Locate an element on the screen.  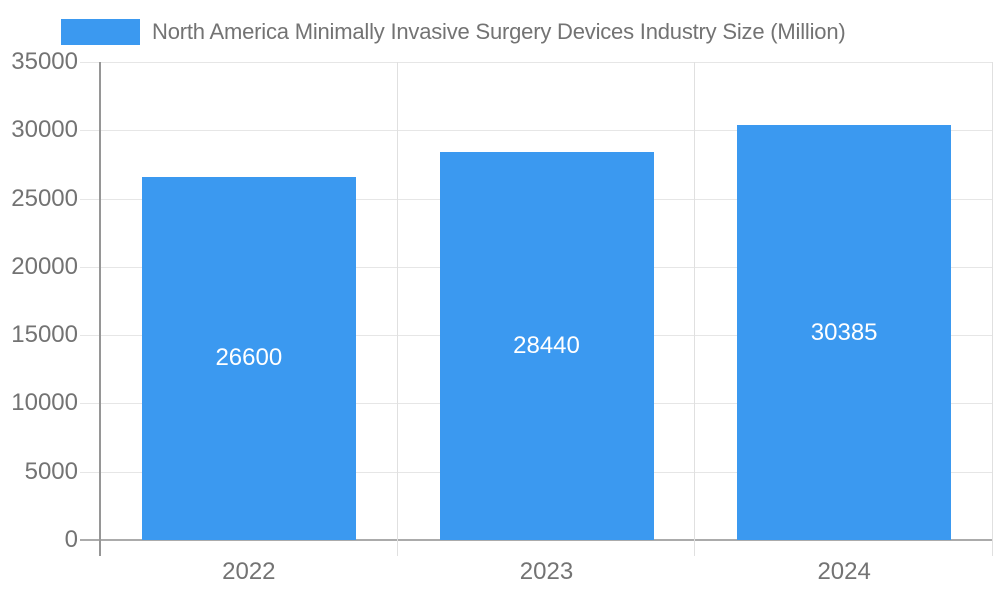
y-axis-tick-0: 0 is located at coordinates (71, 539).